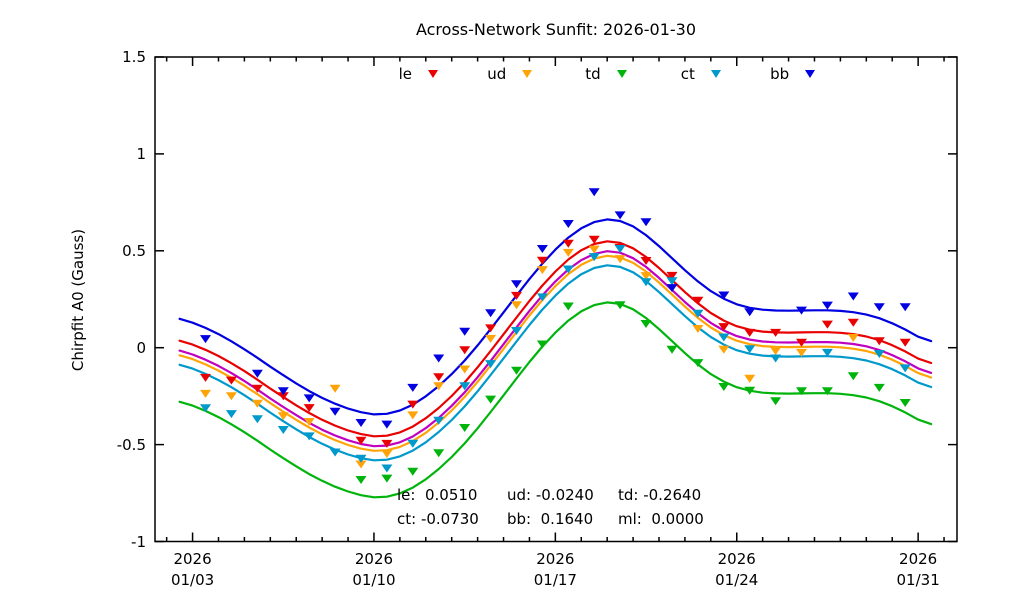 Image resolution: width=1024 pixels, height=600 pixels. What do you see at coordinates (737, 580) in the screenshot?
I see `x-tick-date: 01/24` at bounding box center [737, 580].